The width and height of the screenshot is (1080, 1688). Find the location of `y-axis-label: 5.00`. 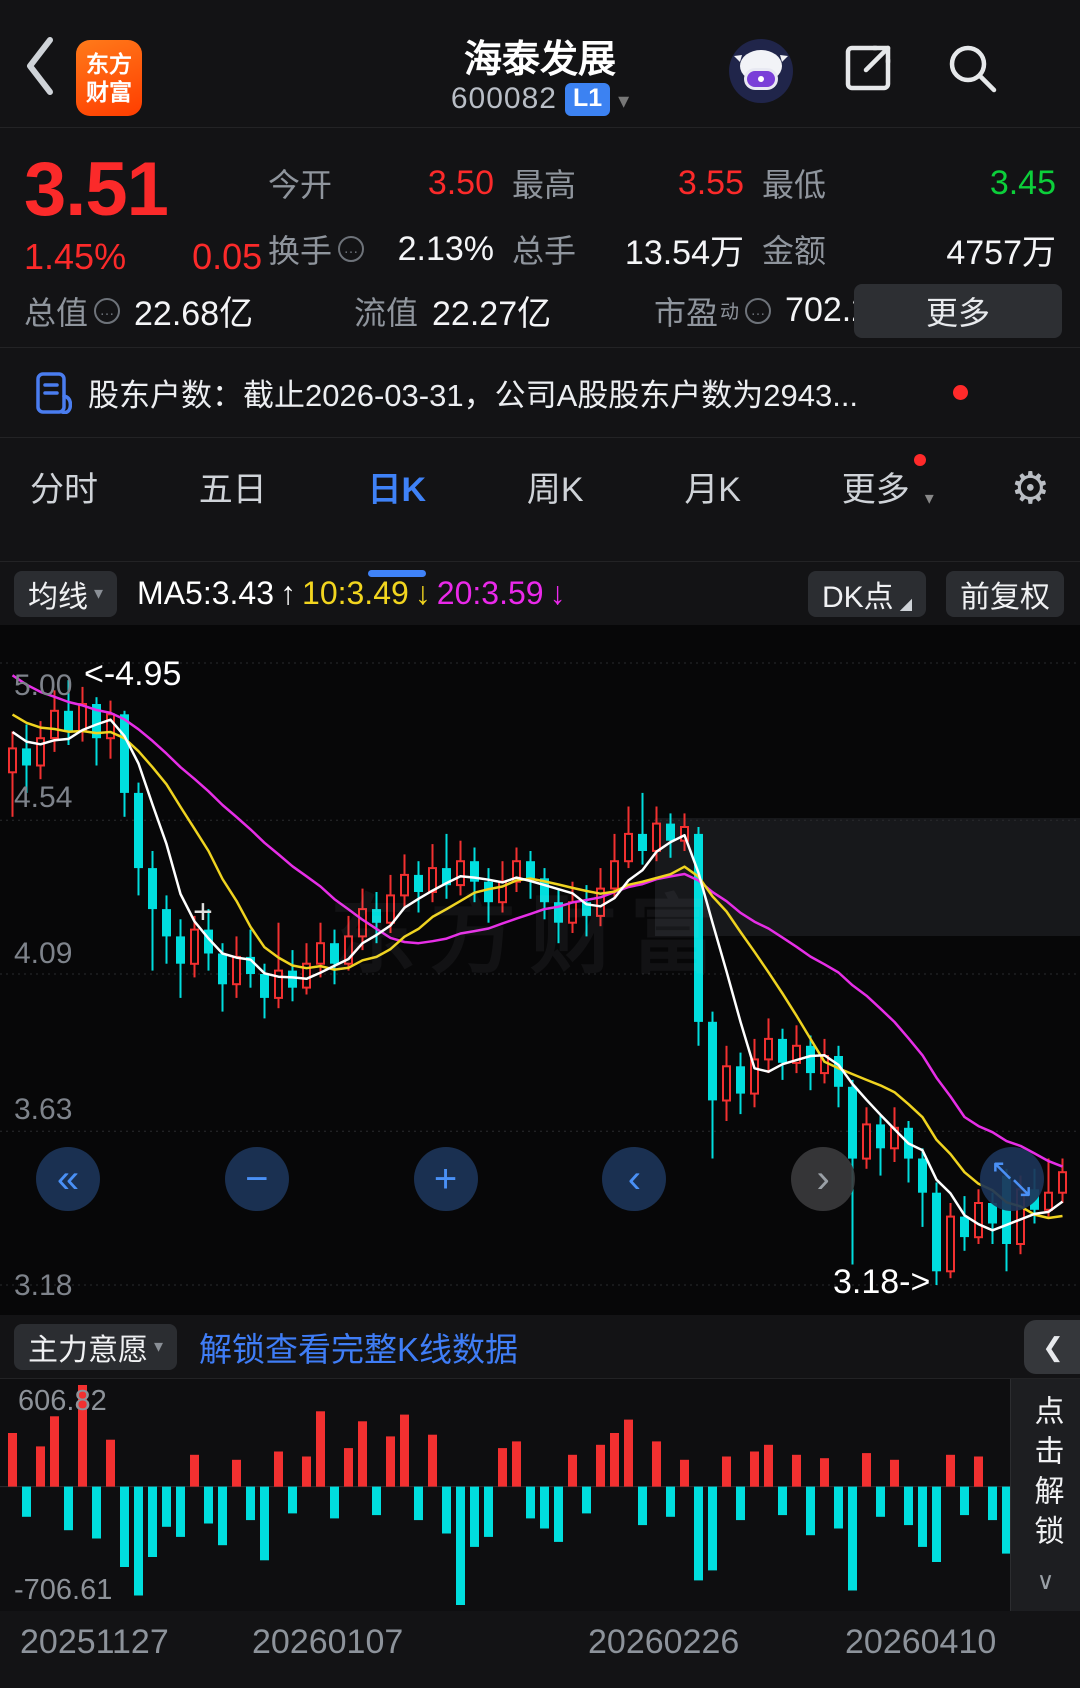

y-axis-label: 5.00 is located at coordinates (43, 685).